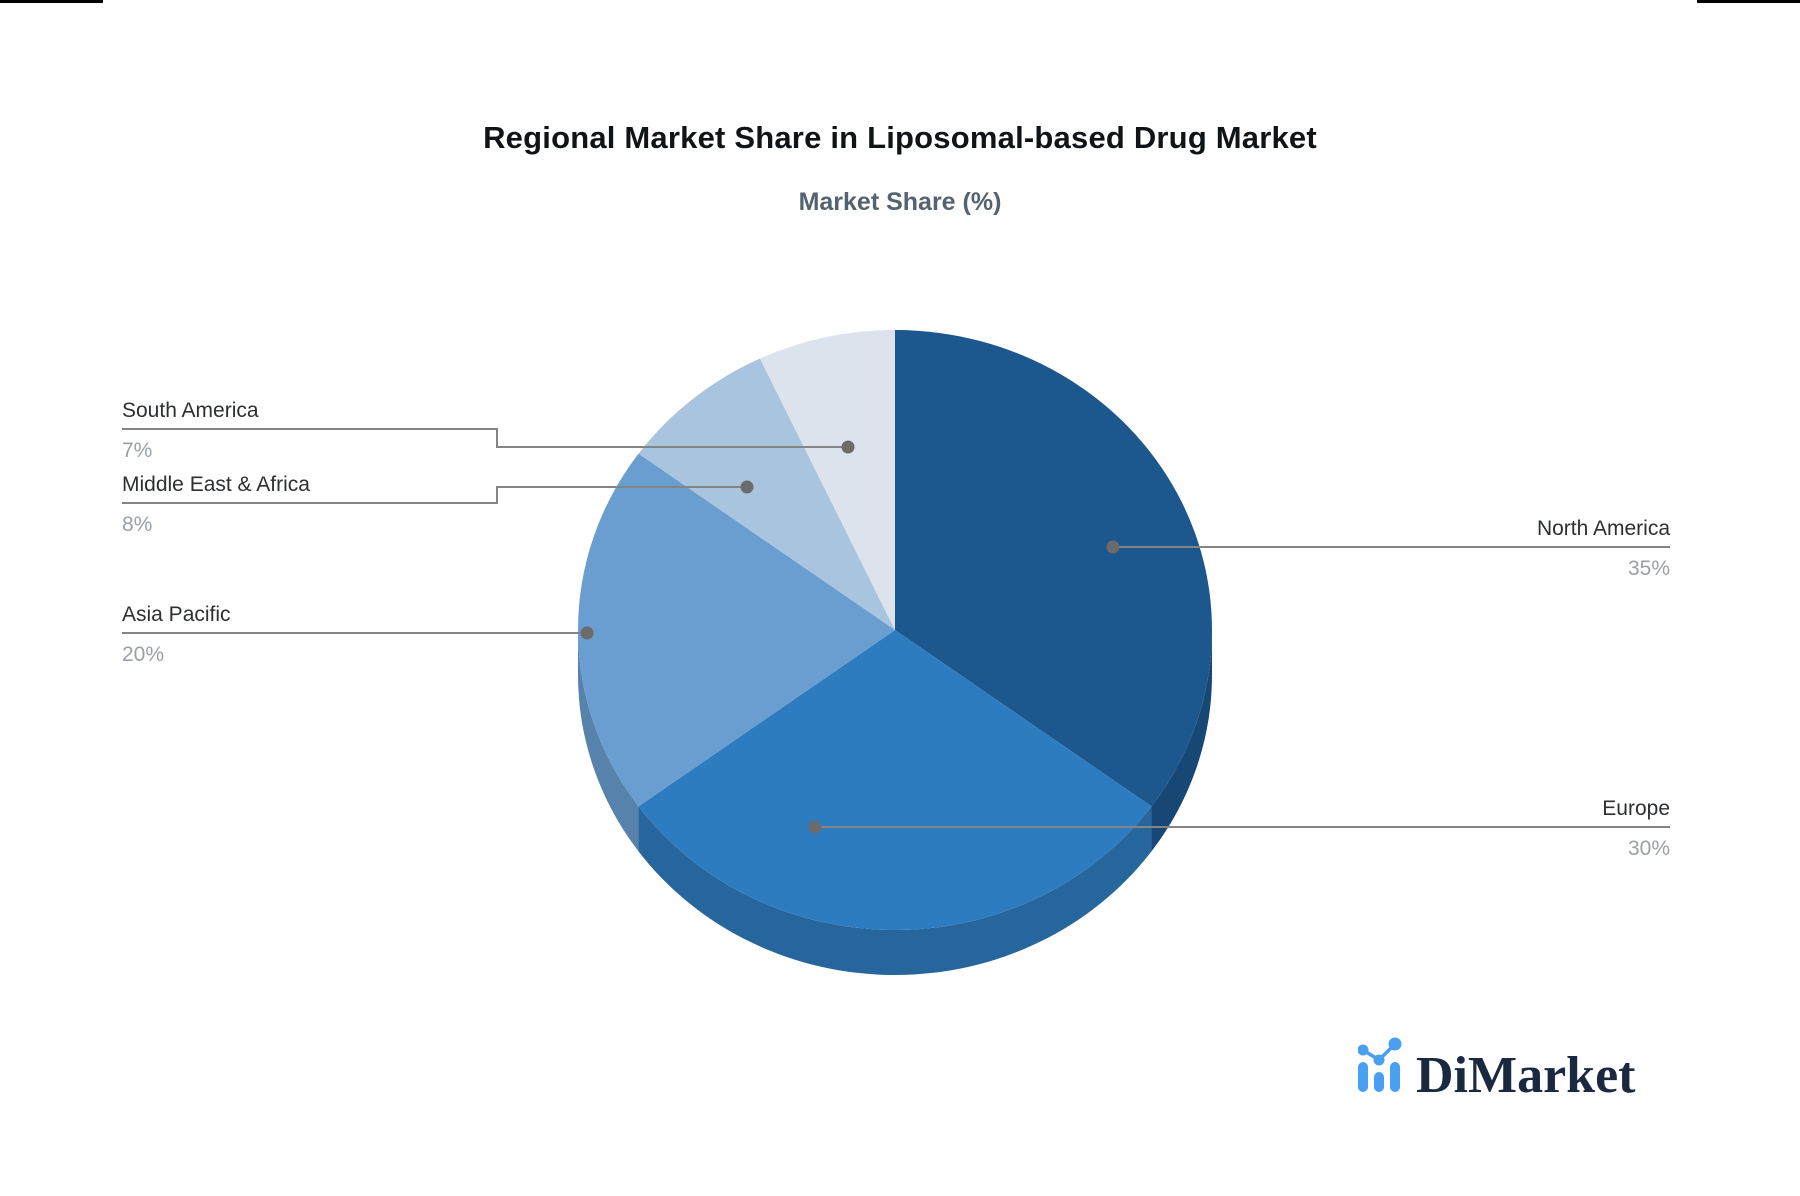 The width and height of the screenshot is (1800, 1196). I want to click on slice-label-north-america: North America, so click(1603, 528).